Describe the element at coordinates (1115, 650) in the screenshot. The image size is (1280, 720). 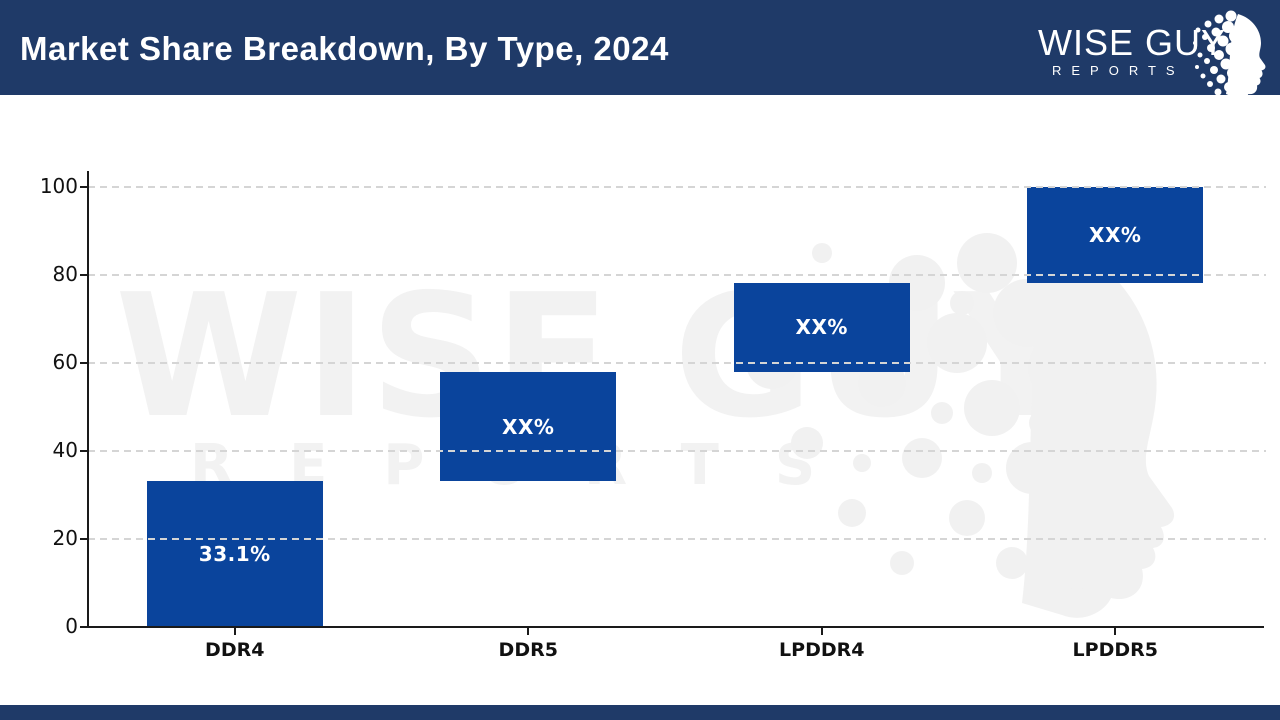
I see `x-tick-label-lpddr5: LPDDR5` at that location.